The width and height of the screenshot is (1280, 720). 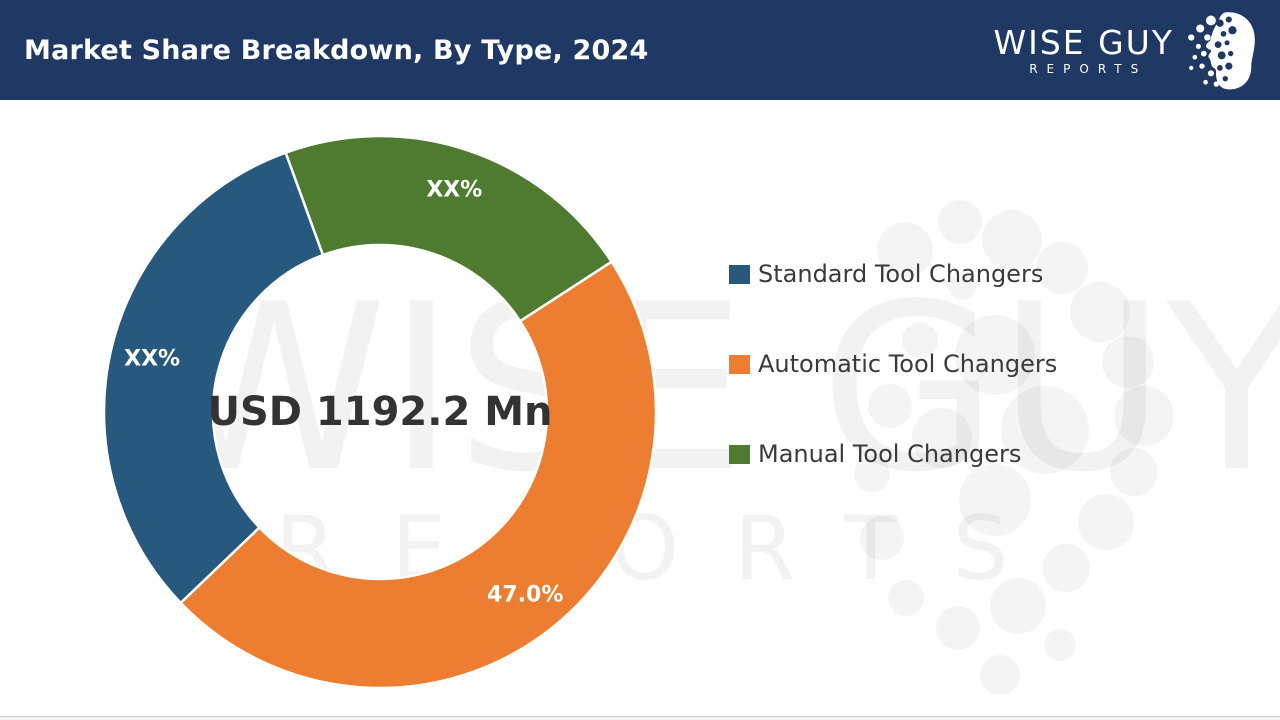 What do you see at coordinates (1088, 68) in the screenshot?
I see `brand-subname: REPORTS` at bounding box center [1088, 68].